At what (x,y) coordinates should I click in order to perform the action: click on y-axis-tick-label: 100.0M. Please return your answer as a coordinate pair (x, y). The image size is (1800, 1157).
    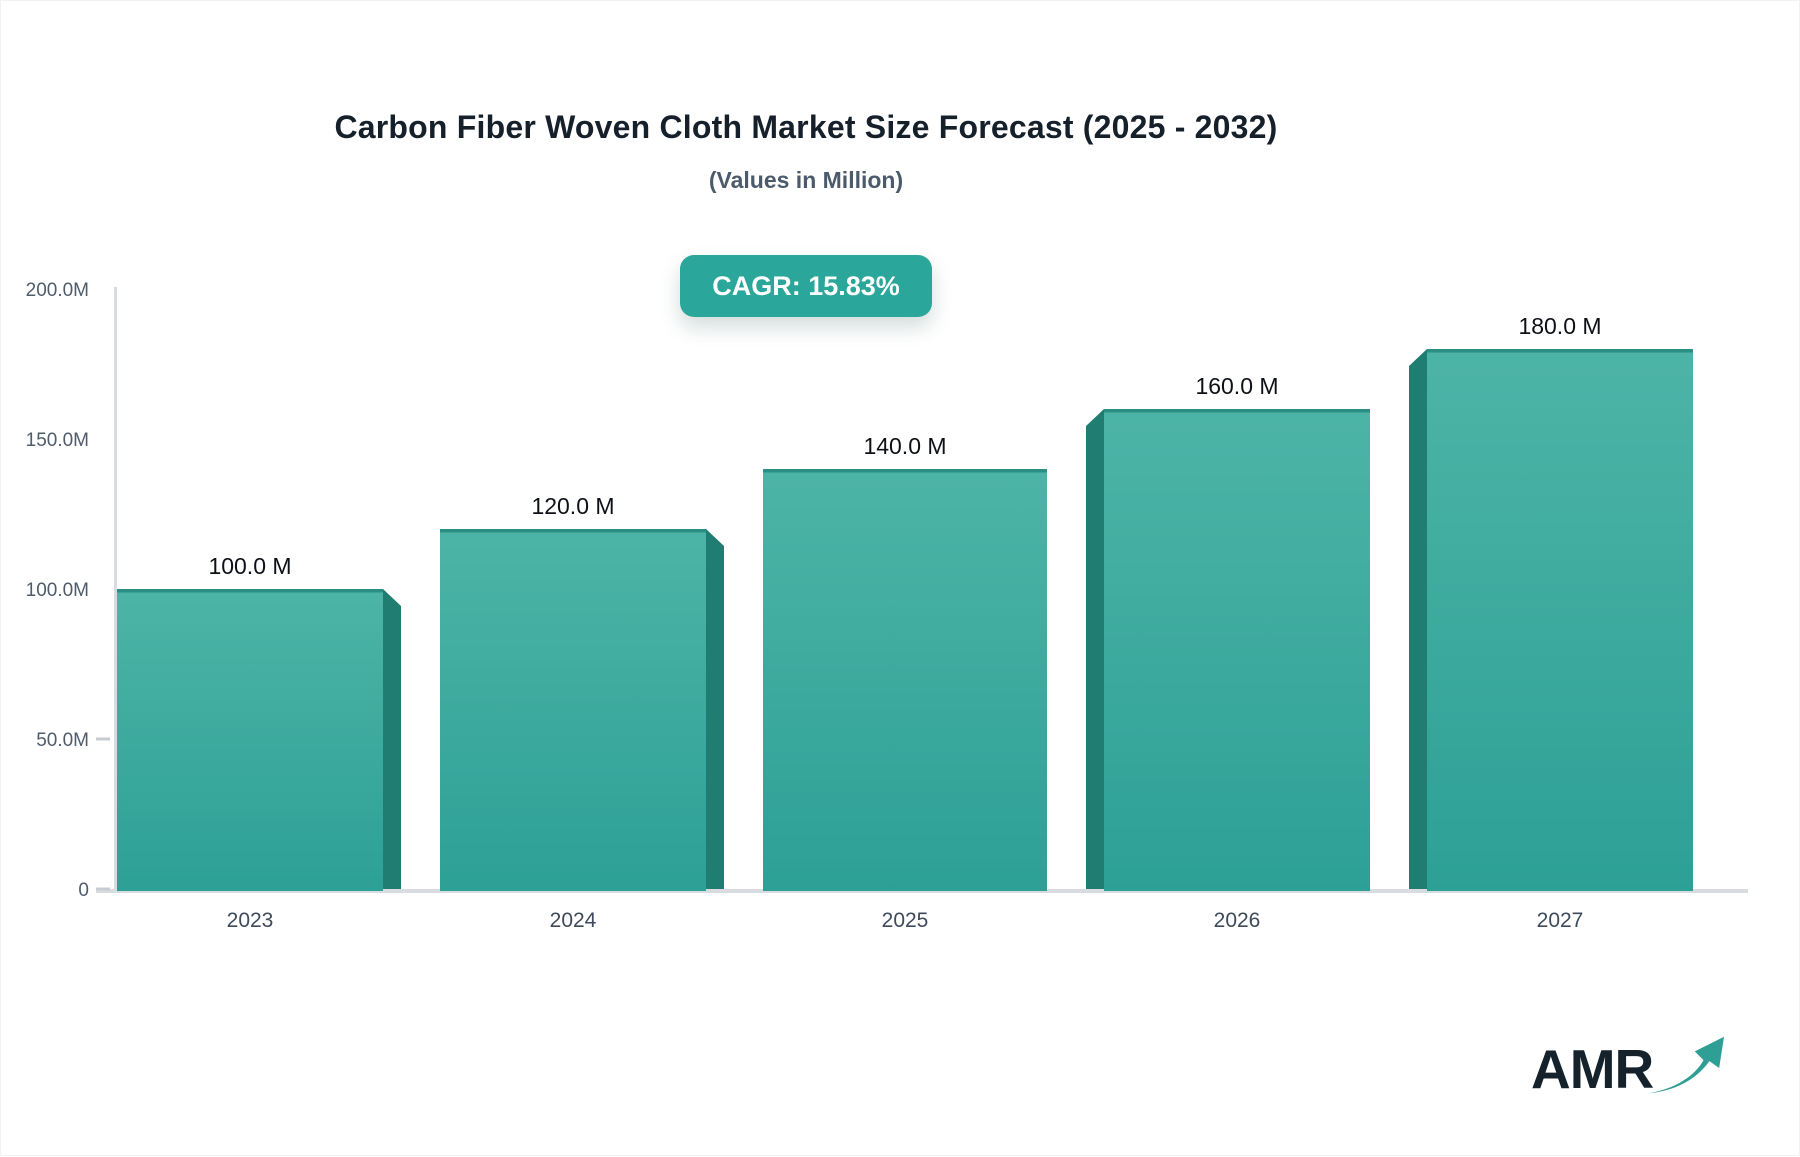
    Looking at the image, I should click on (57, 590).